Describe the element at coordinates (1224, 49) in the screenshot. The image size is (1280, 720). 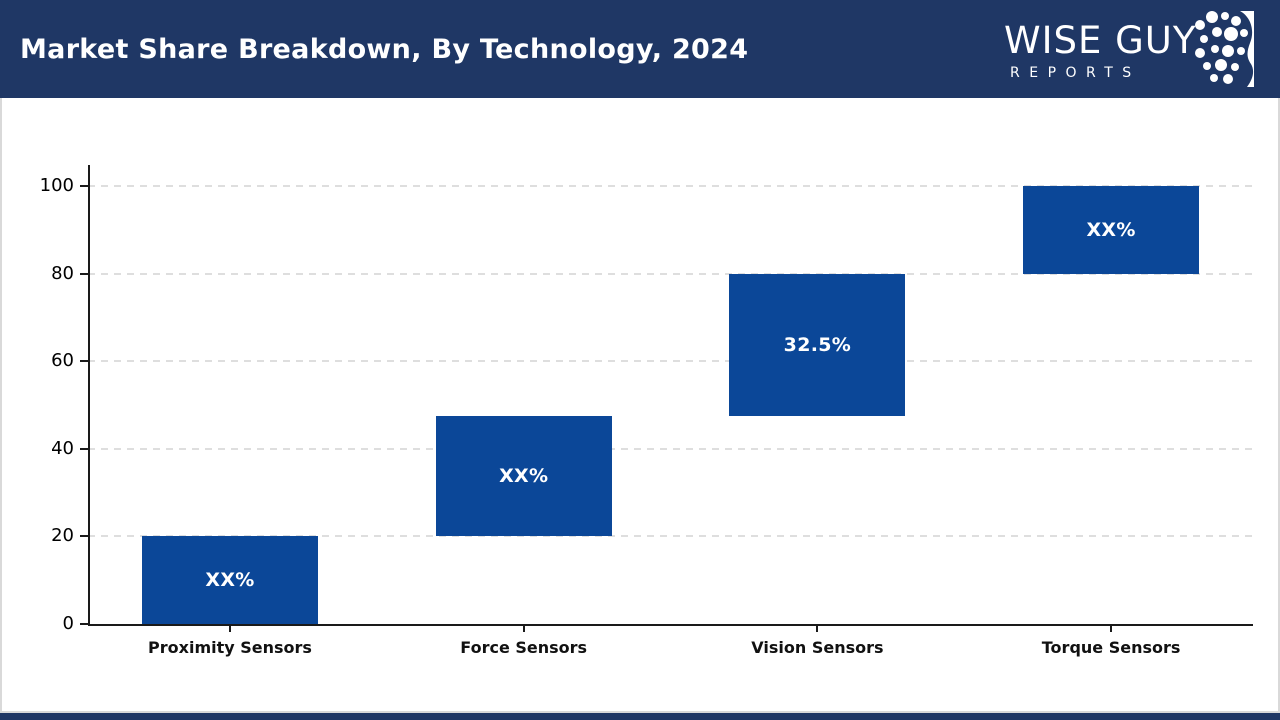
I see `logo-head-dots` at that location.